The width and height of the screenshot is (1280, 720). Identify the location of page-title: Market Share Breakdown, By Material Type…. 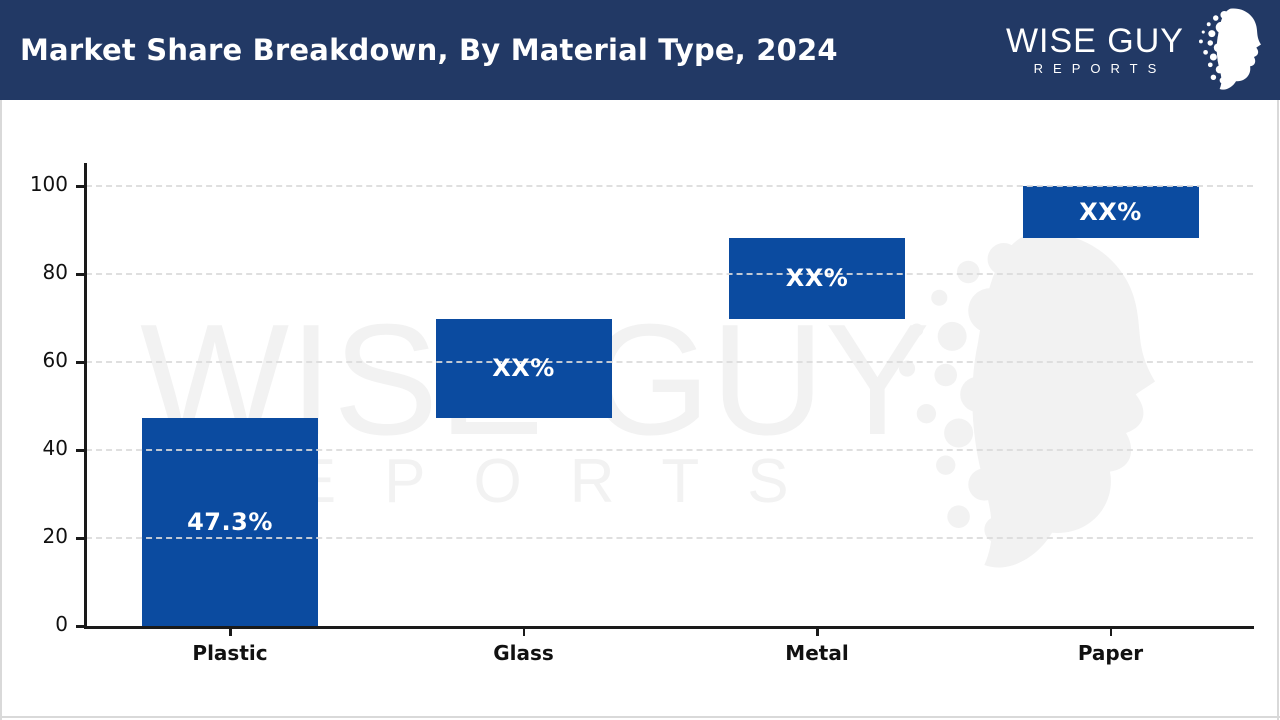
(429, 50).